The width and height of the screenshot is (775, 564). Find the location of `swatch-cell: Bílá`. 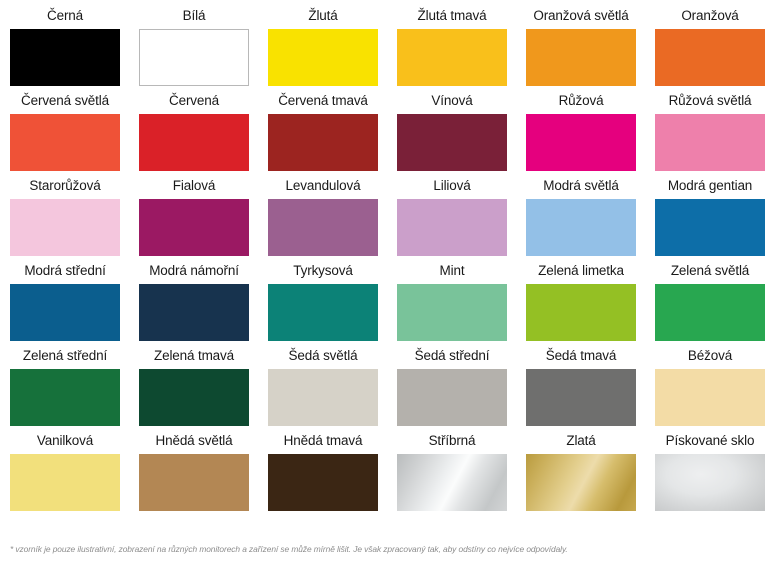

swatch-cell: Bílá is located at coordinates (194, 46).